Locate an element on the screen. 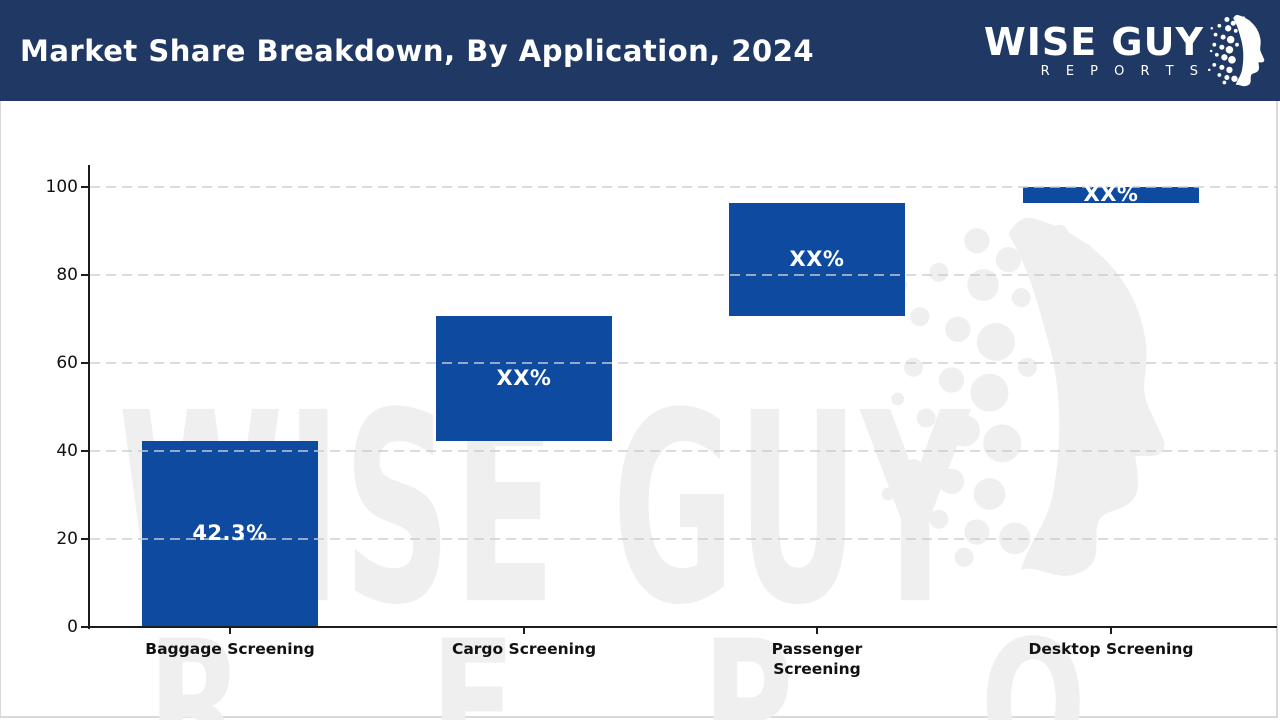  brand-face-icon is located at coordinates (1236, 50).